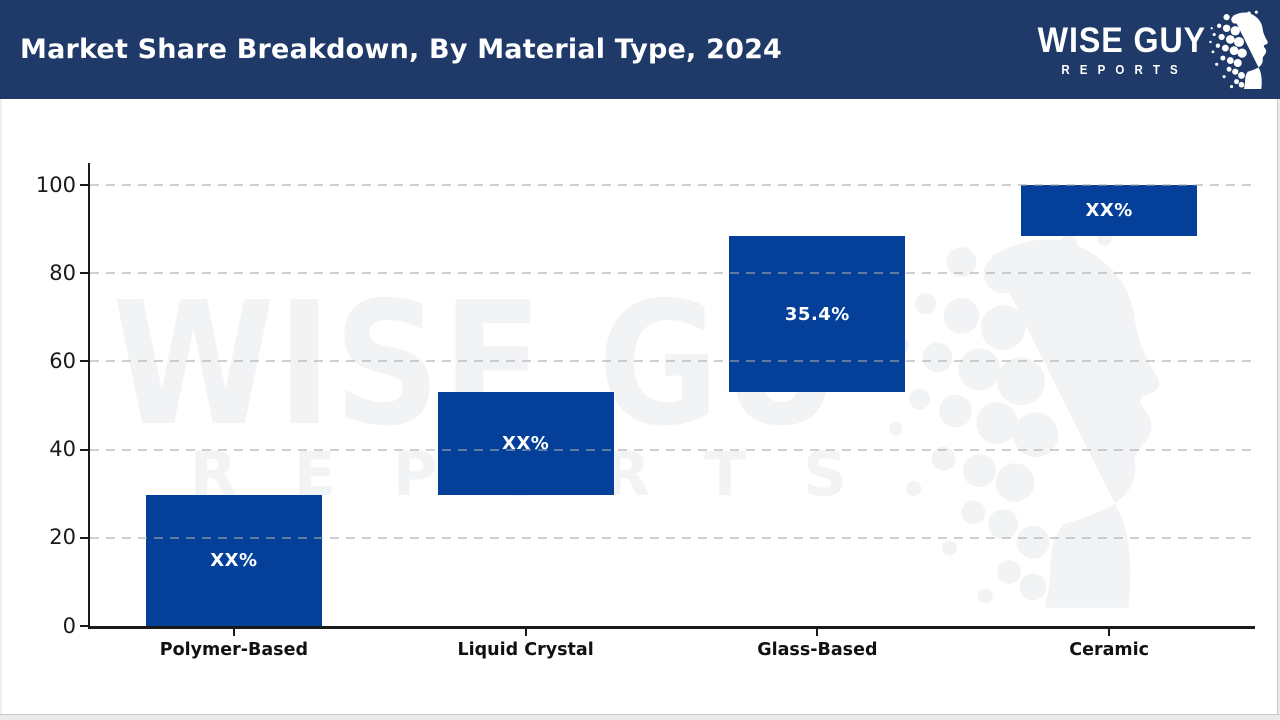 The width and height of the screenshot is (1280, 720). Describe the element at coordinates (62, 272) in the screenshot. I see `y-tick-label-80: 80` at that location.